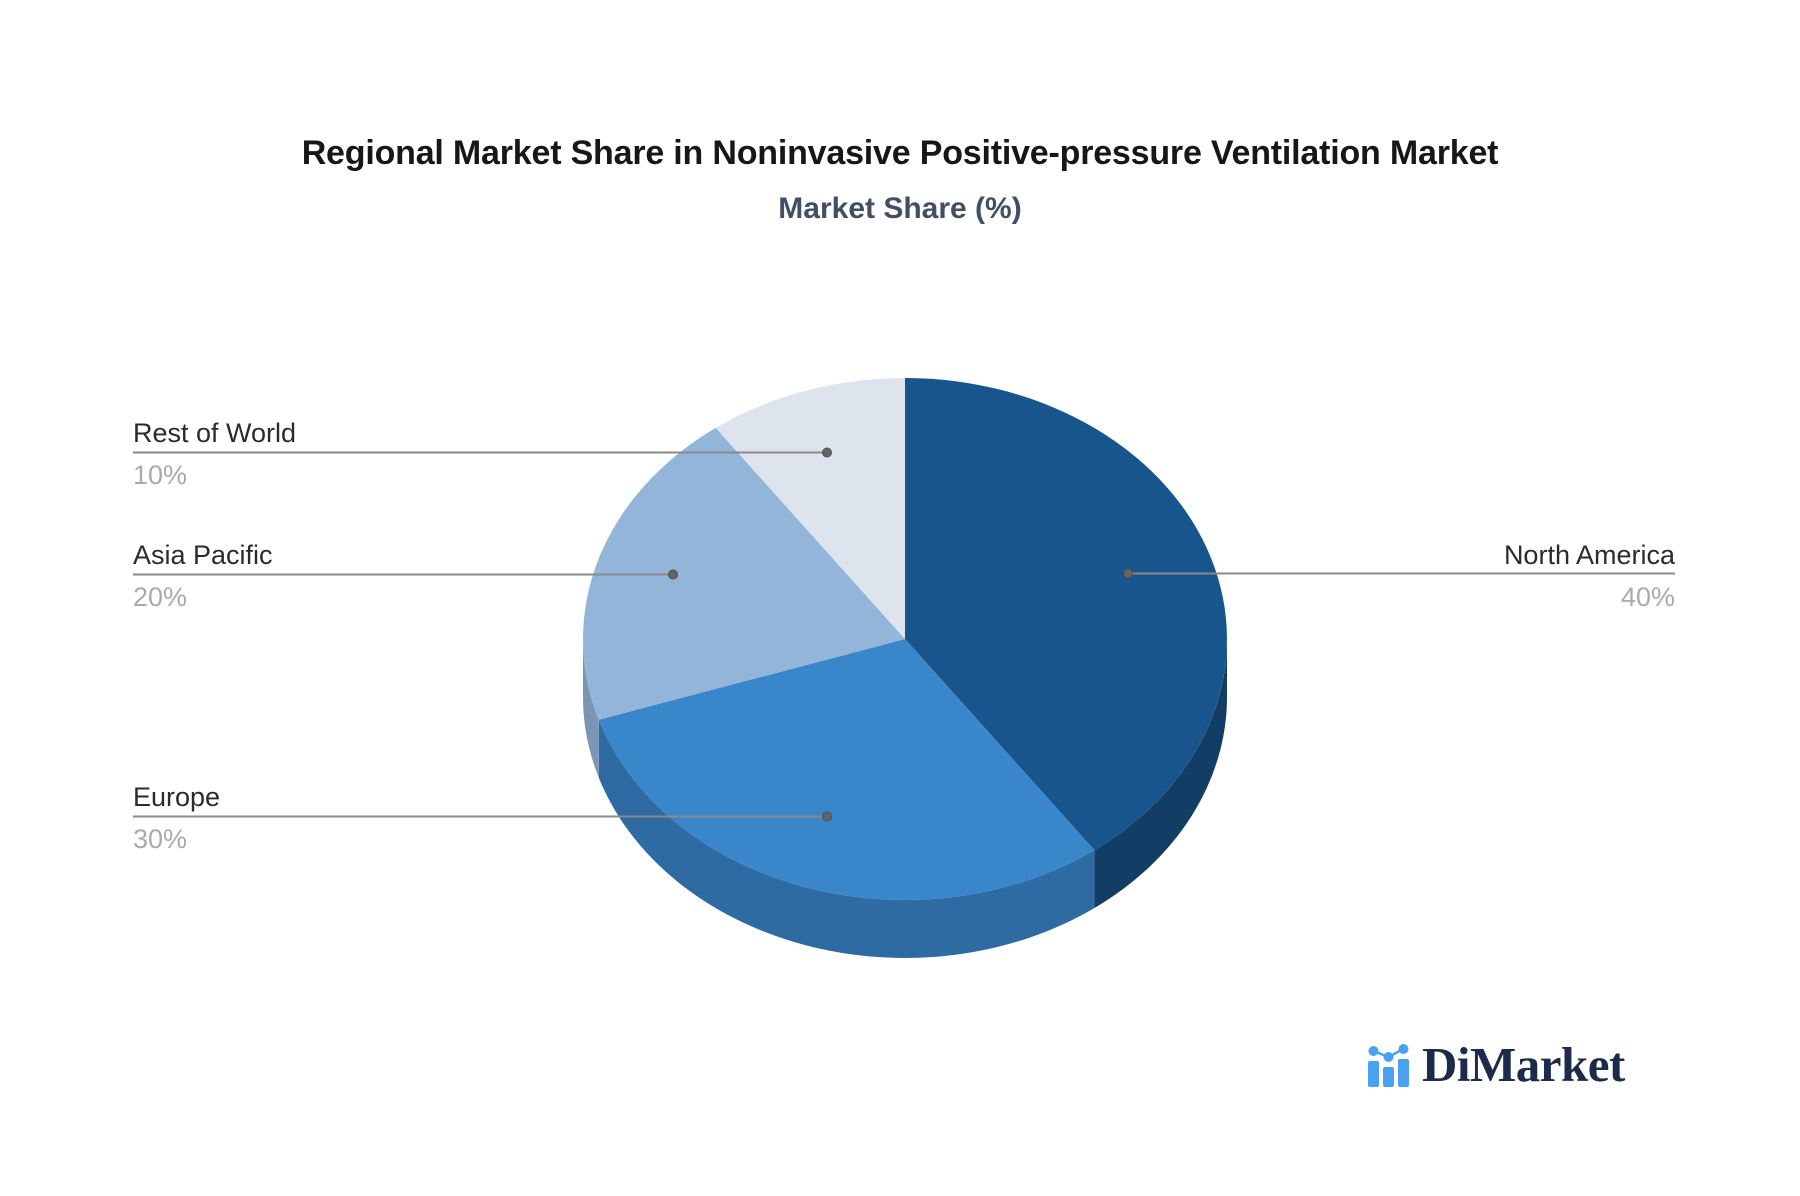 Image resolution: width=1800 pixels, height=1196 pixels. I want to click on callout-label-north-america: North America, so click(1589, 555).